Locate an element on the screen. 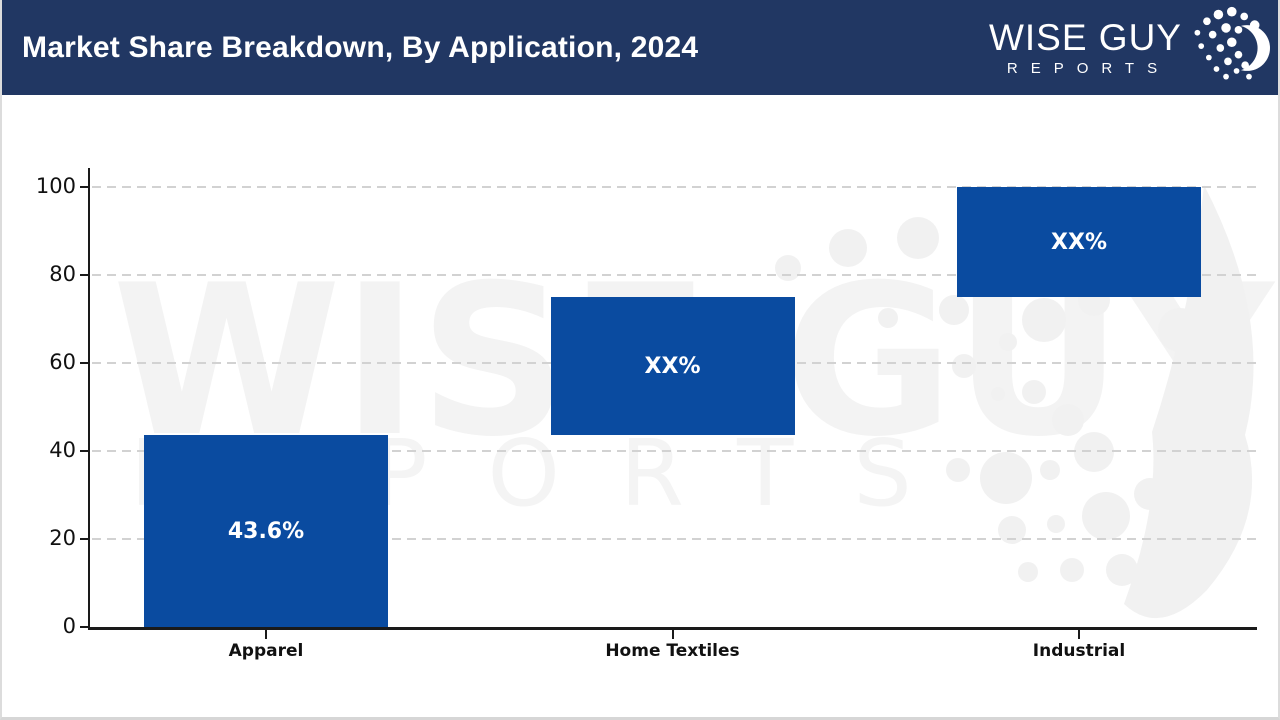 The height and width of the screenshot is (720, 1280). bar-home-textiles: XX% is located at coordinates (672, 366).